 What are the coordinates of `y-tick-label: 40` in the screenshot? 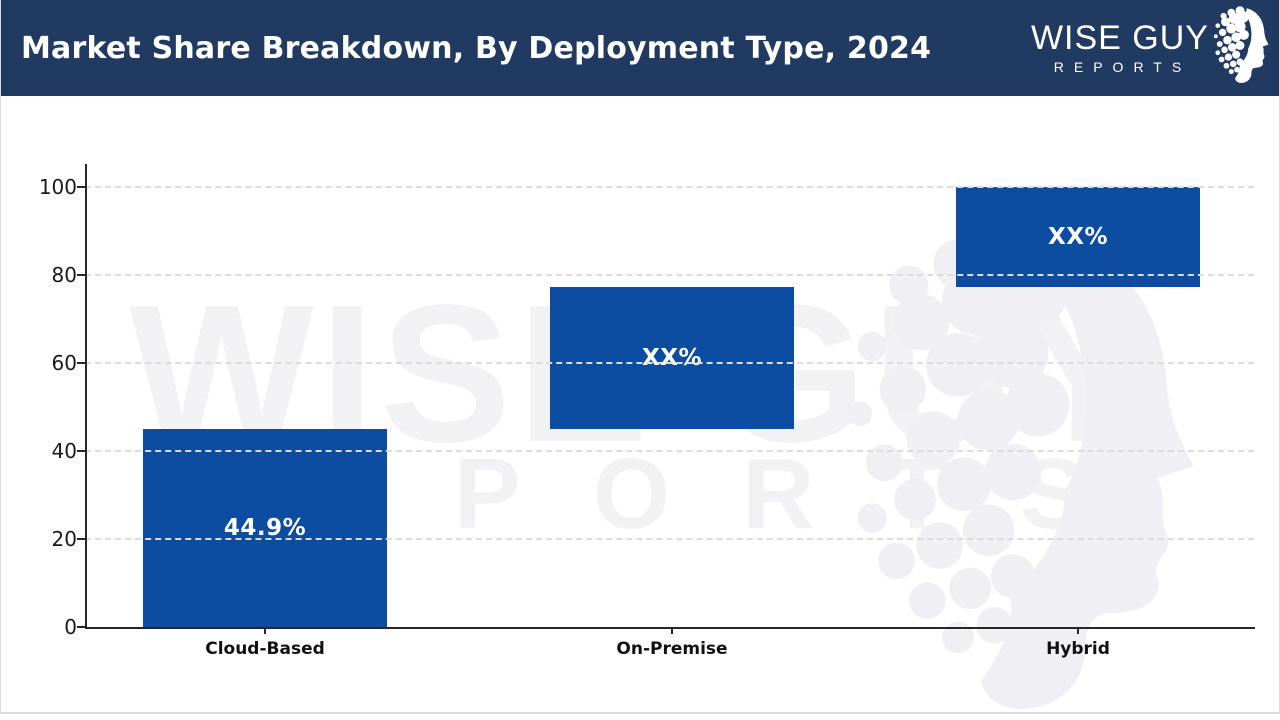 It's located at (64, 451).